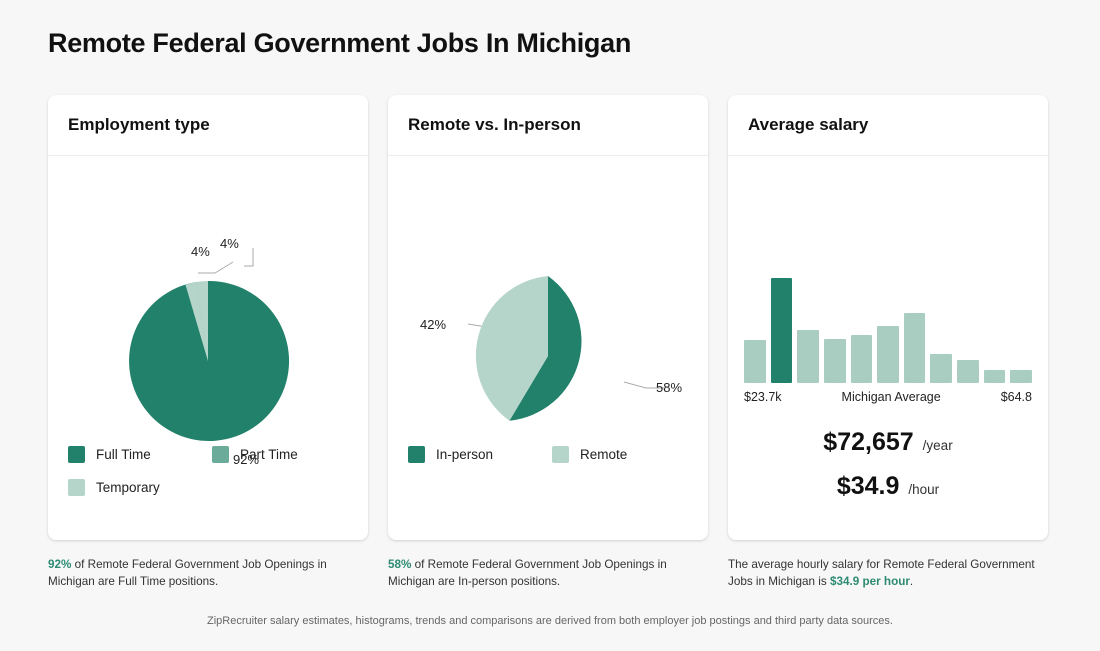  Describe the element at coordinates (924, 489) in the screenshot. I see `salary-hour-unit: /hour` at that location.